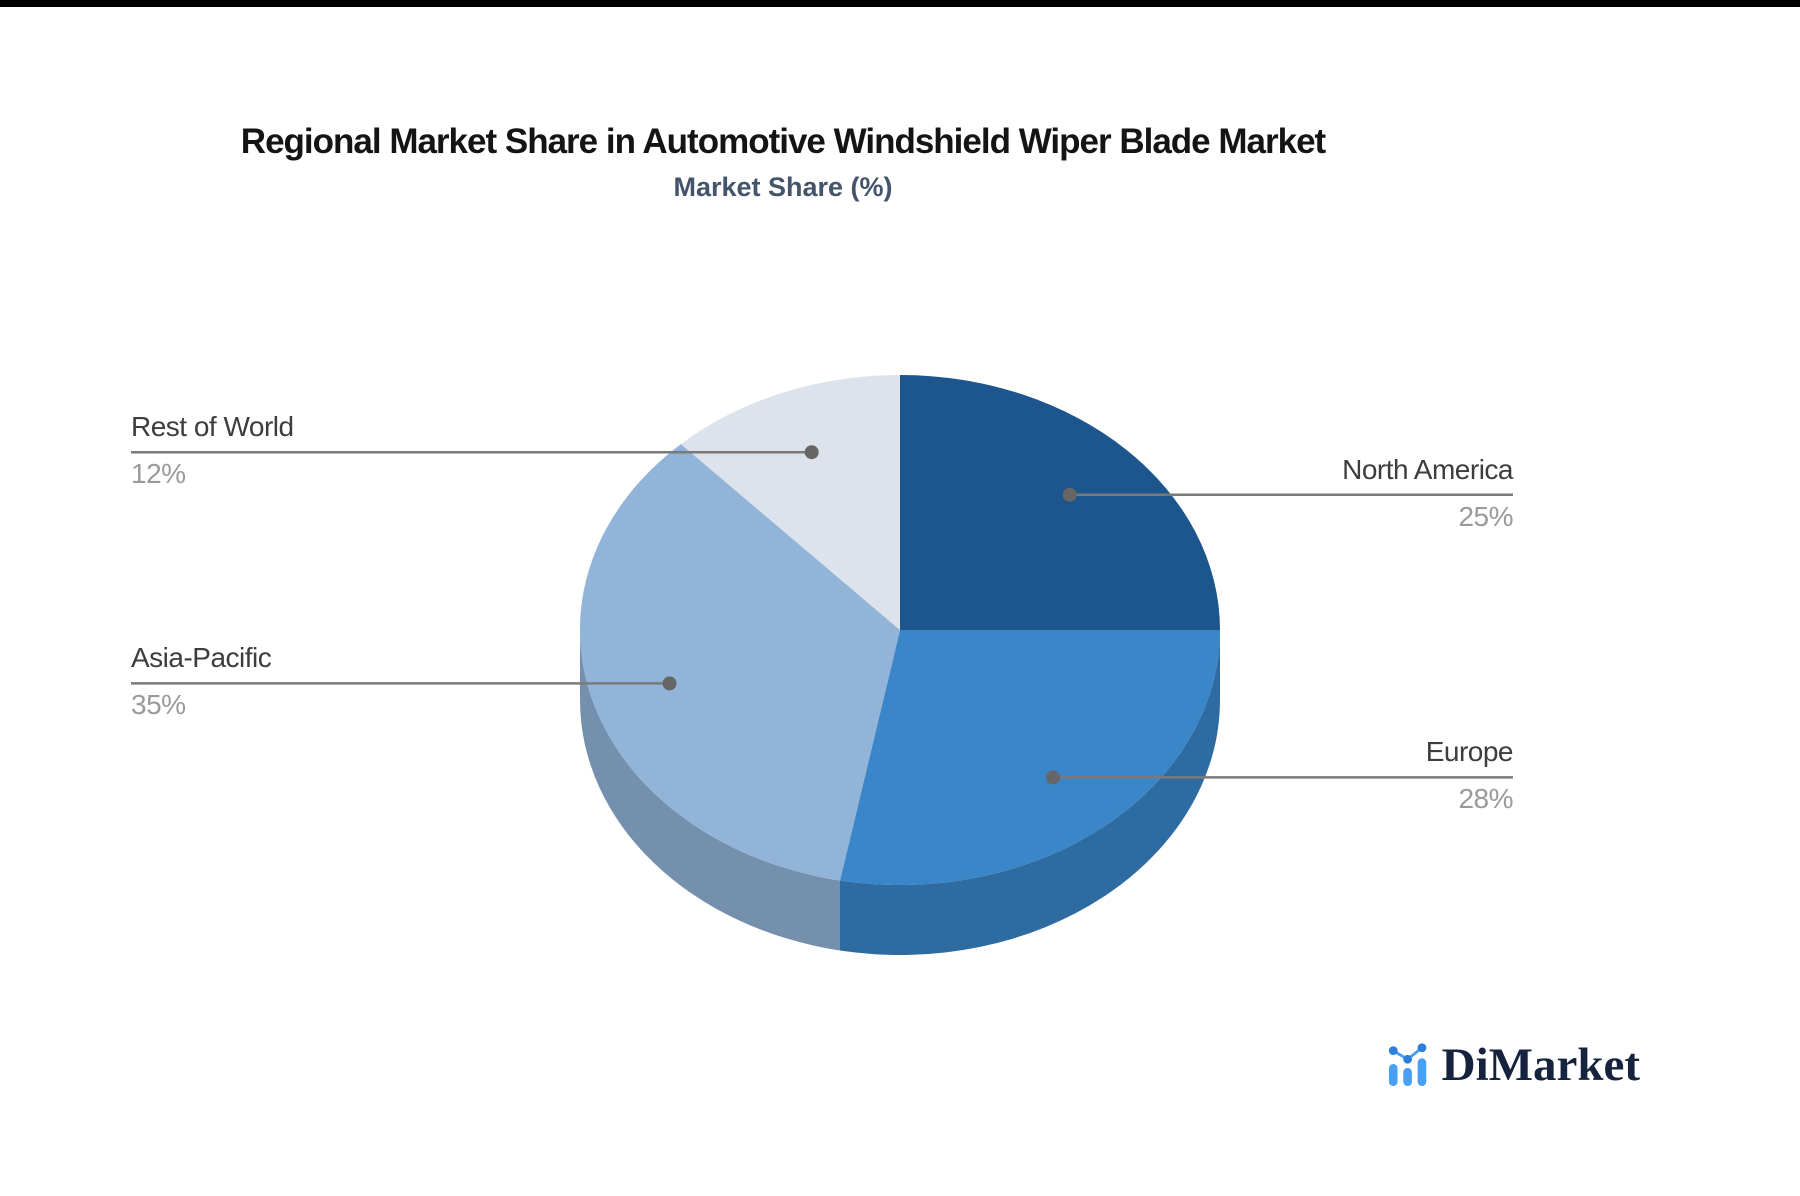  Describe the element at coordinates (900, 3) in the screenshot. I see `top-edge` at that location.